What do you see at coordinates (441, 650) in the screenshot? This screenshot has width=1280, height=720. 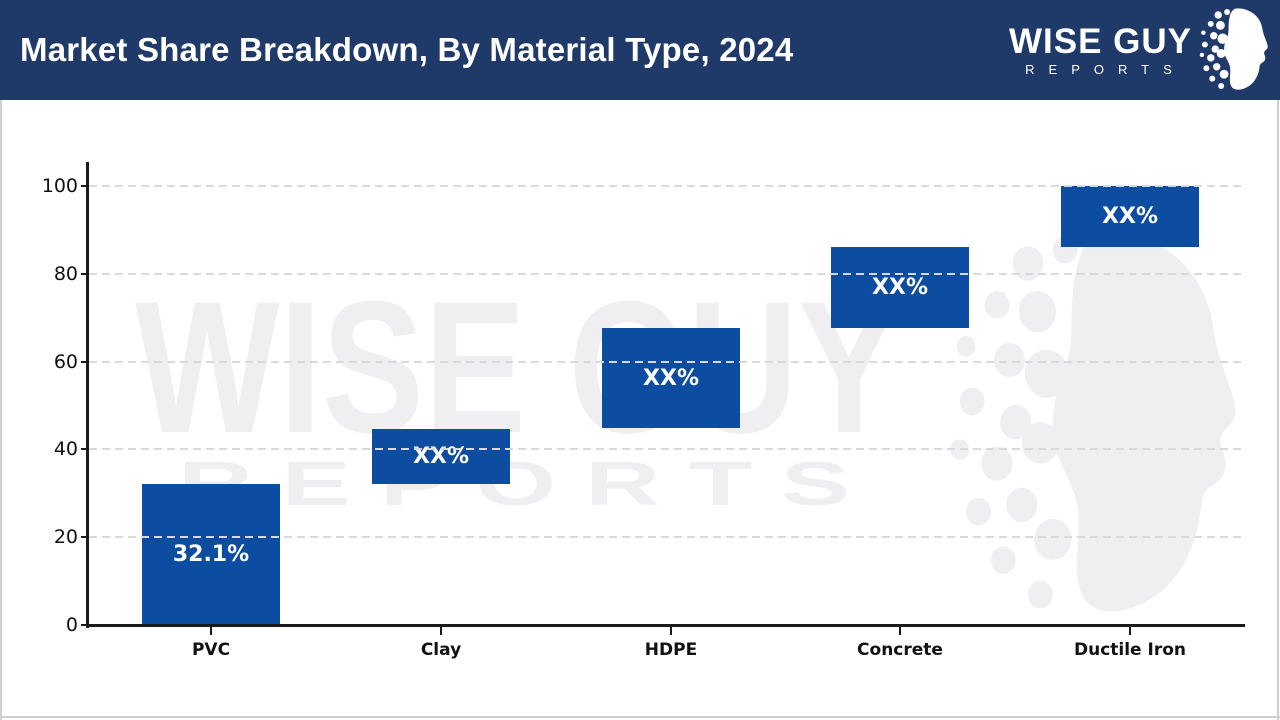 I see `x-category-label-clay: Clay` at bounding box center [441, 650].